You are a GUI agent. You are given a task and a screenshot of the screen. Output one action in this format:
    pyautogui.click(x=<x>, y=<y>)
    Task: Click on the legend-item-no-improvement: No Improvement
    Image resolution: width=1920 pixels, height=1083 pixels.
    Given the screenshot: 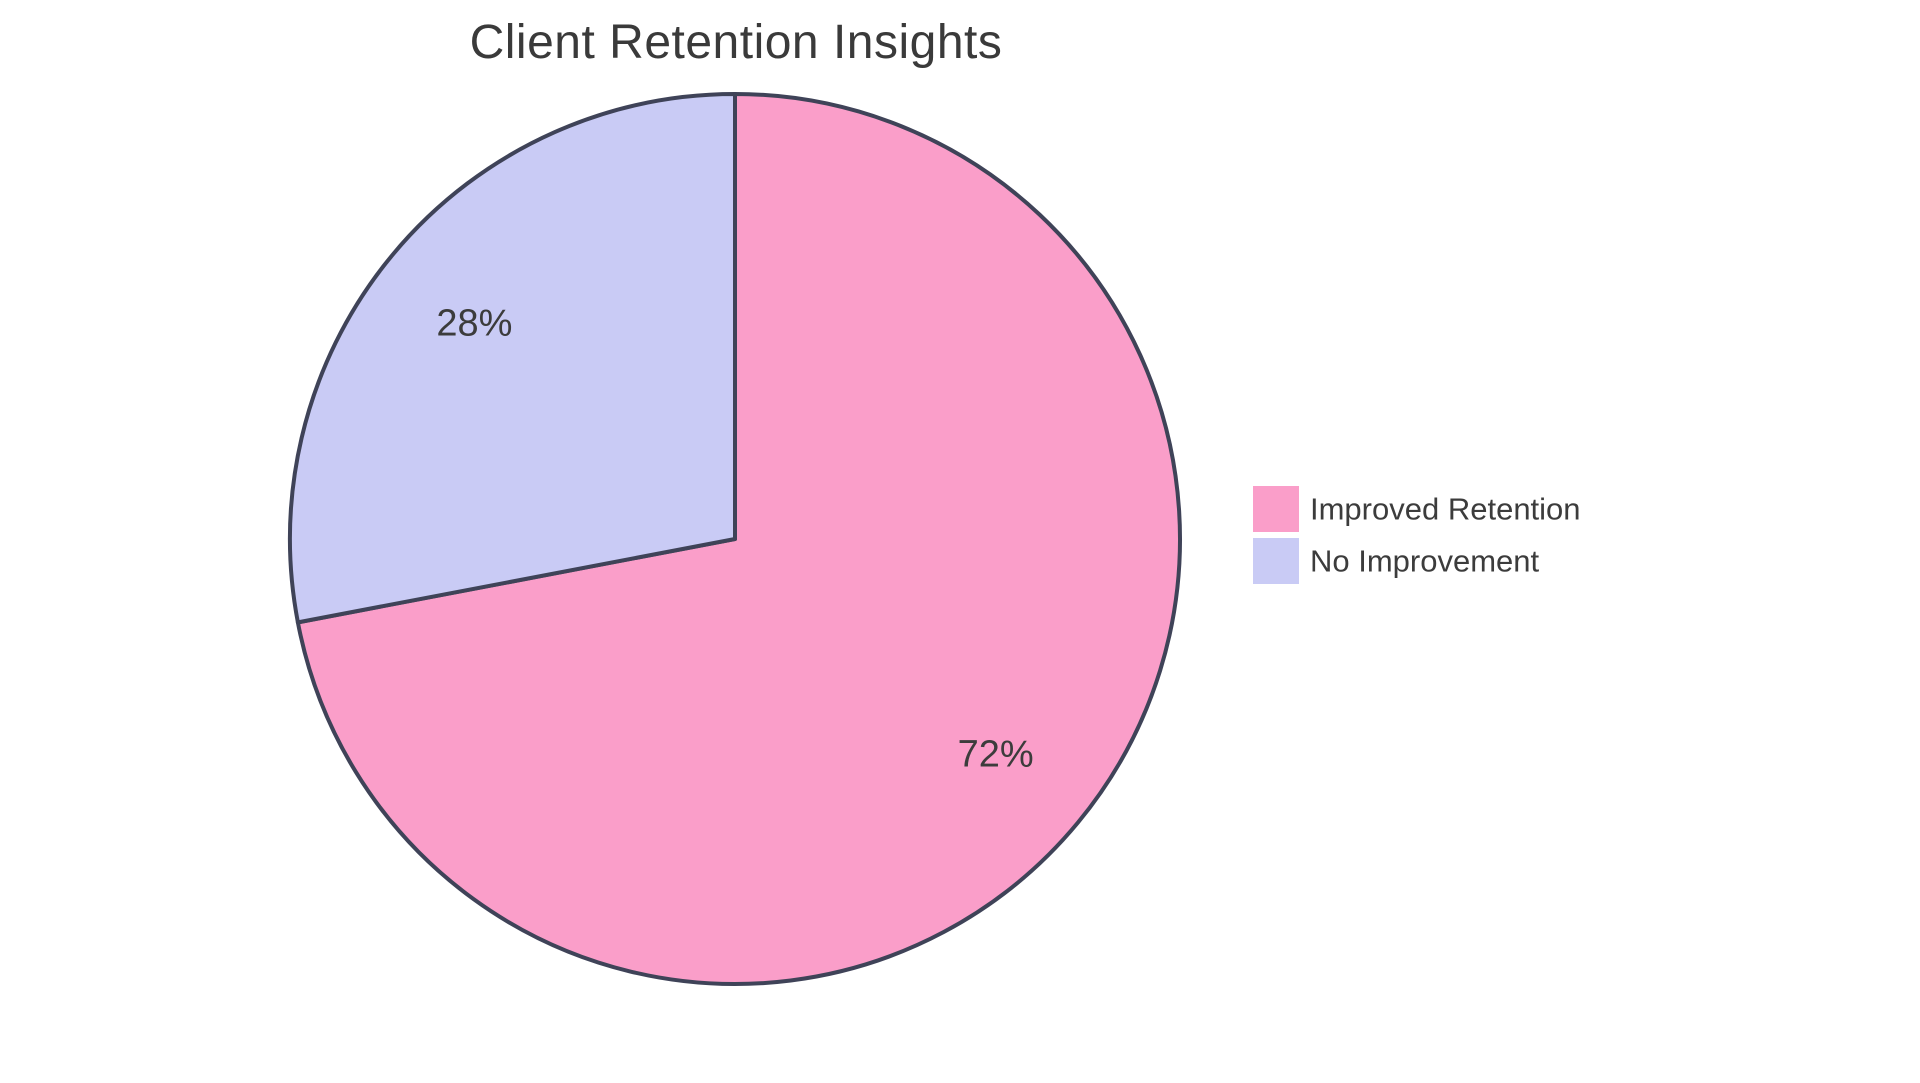 What is the action you would take?
    pyautogui.click(x=1396, y=561)
    